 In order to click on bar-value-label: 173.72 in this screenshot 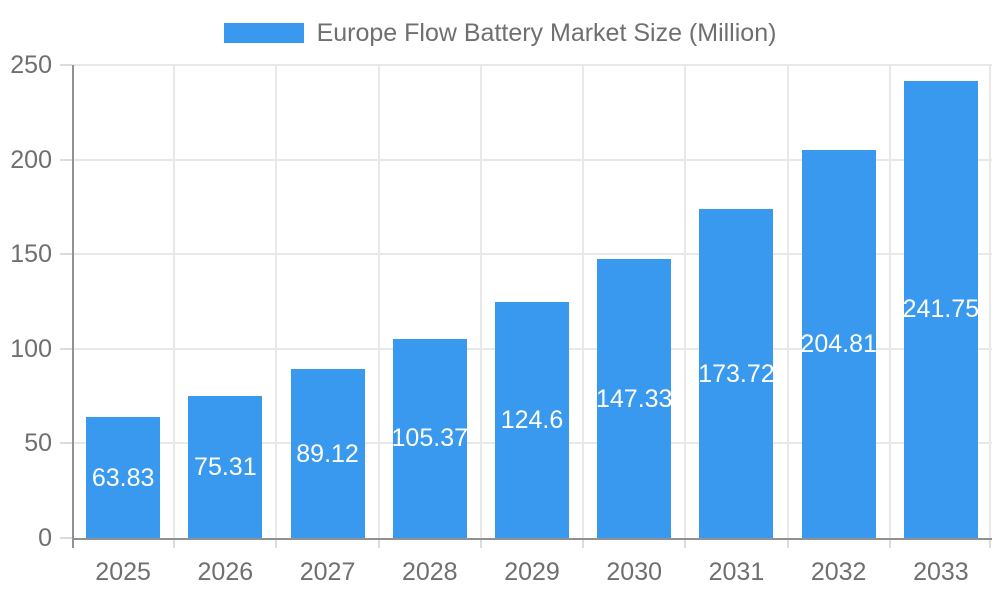, I will do `click(736, 373)`.